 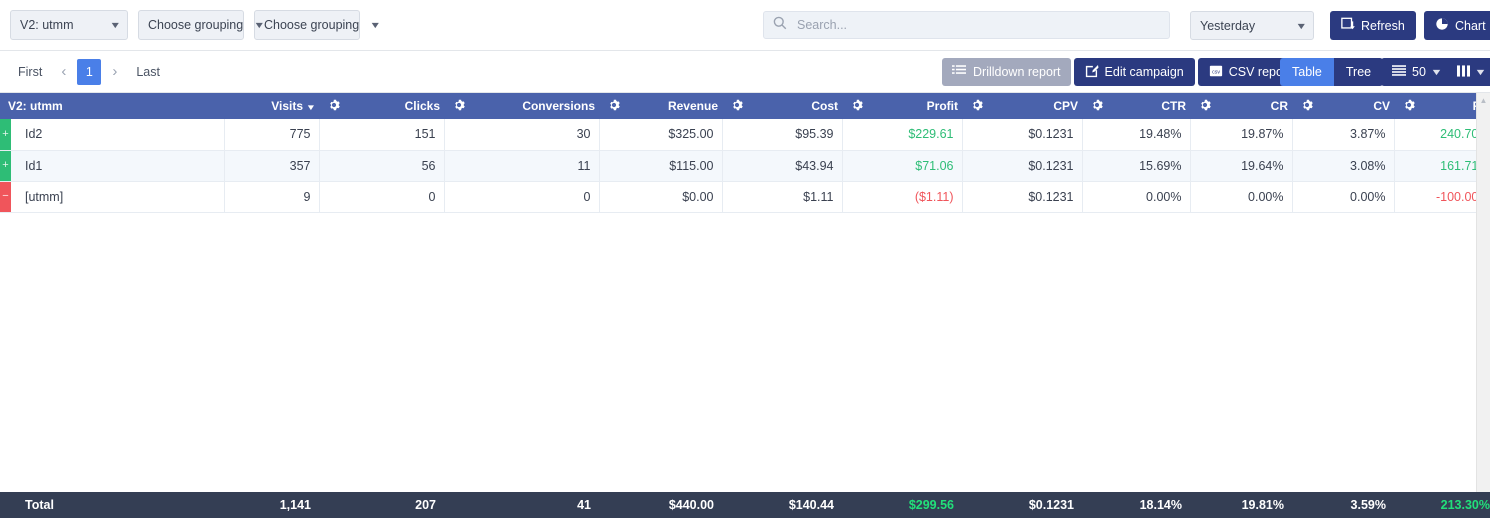 What do you see at coordinates (30, 72) in the screenshot?
I see `first-page-button: First` at bounding box center [30, 72].